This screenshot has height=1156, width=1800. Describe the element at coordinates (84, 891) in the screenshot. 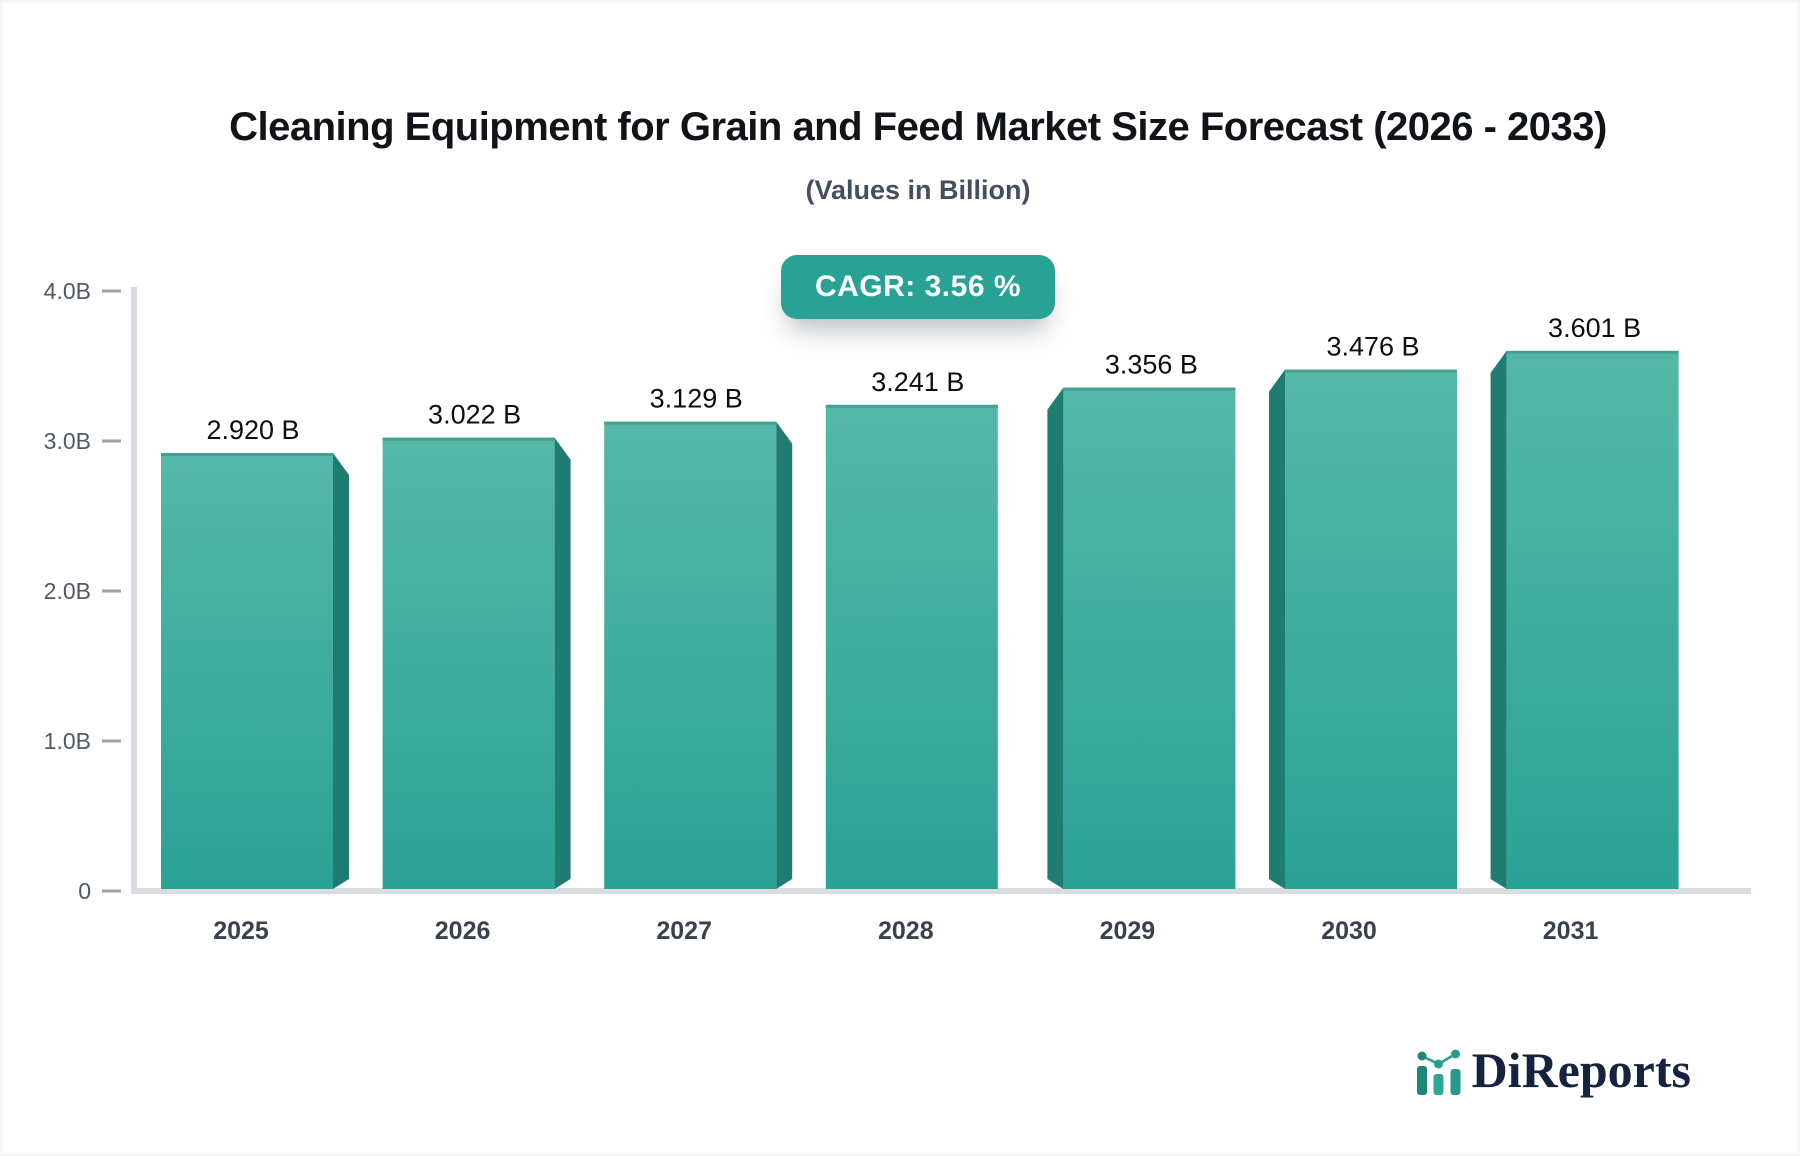

I see `y-axis-label: 0` at that location.